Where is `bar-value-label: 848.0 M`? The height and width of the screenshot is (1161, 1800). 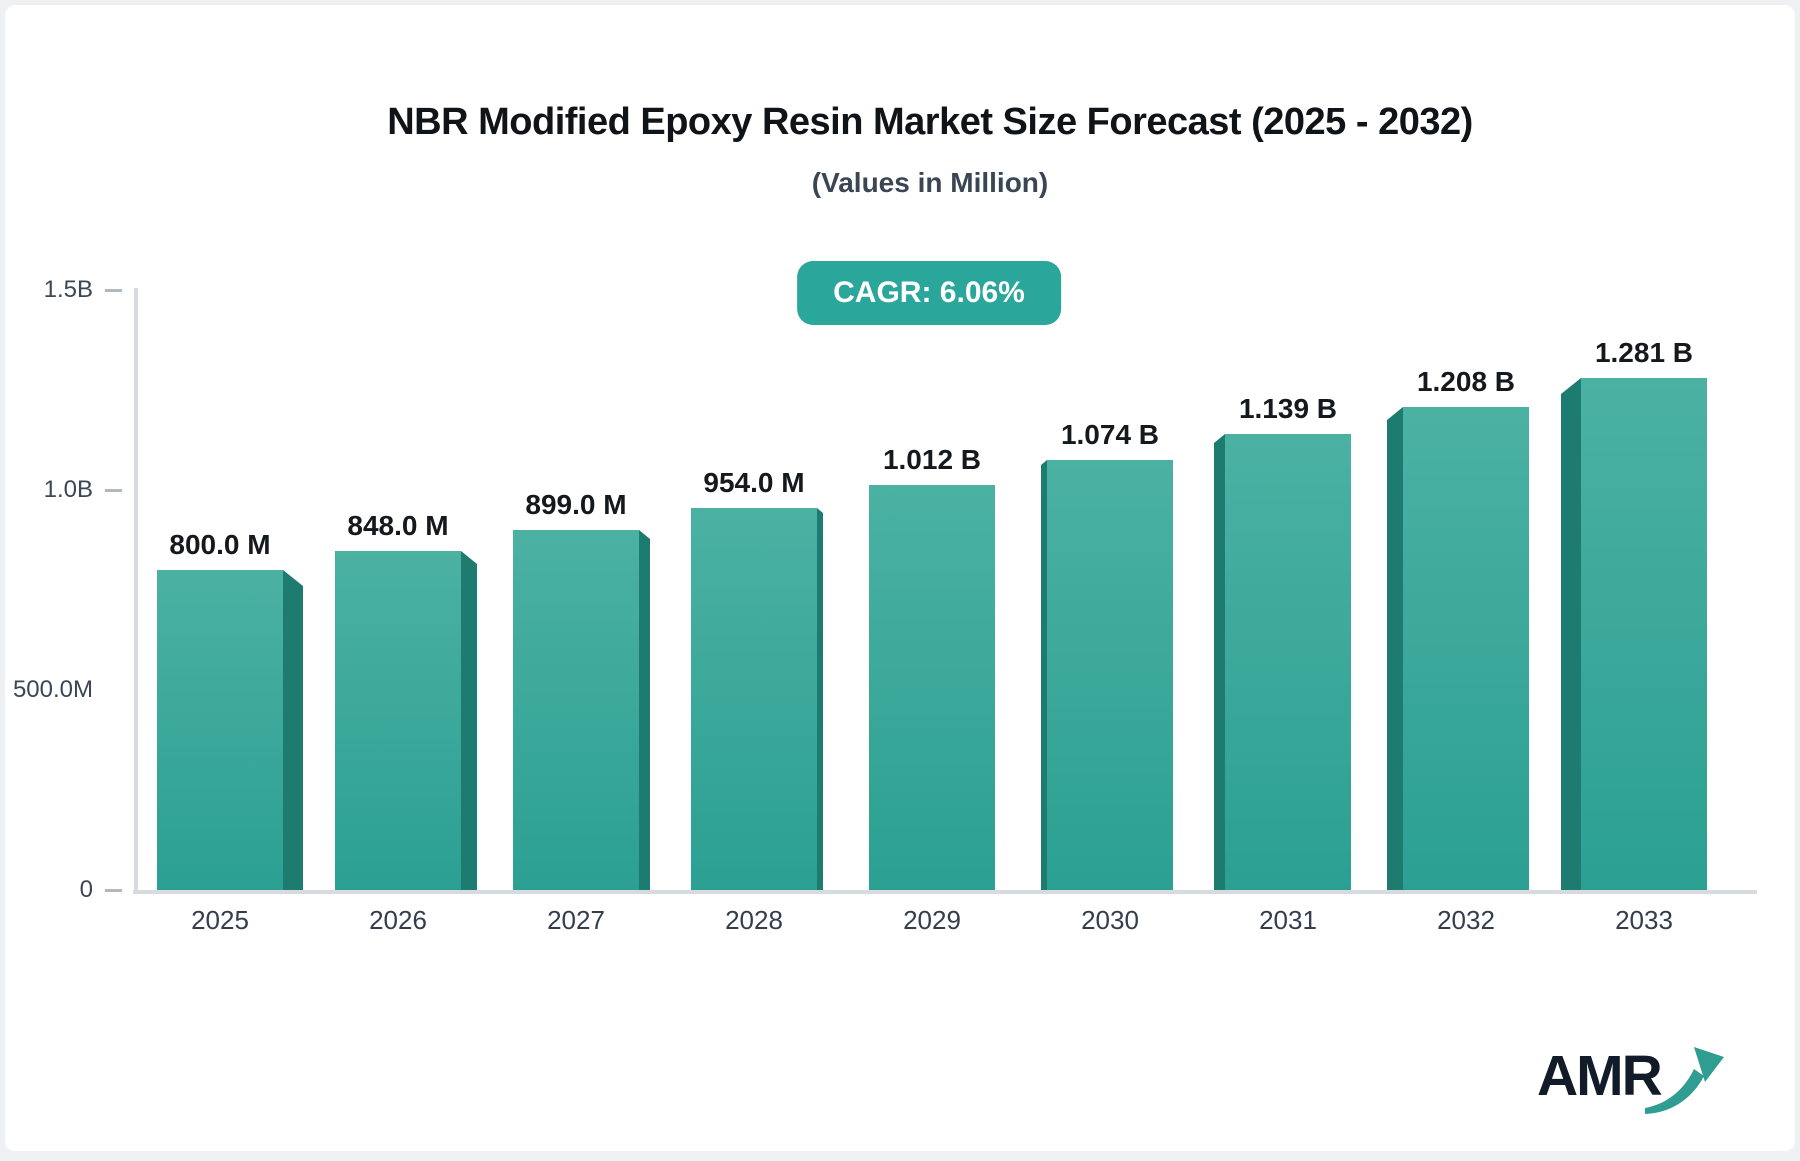
bar-value-label: 848.0 M is located at coordinates (398, 525).